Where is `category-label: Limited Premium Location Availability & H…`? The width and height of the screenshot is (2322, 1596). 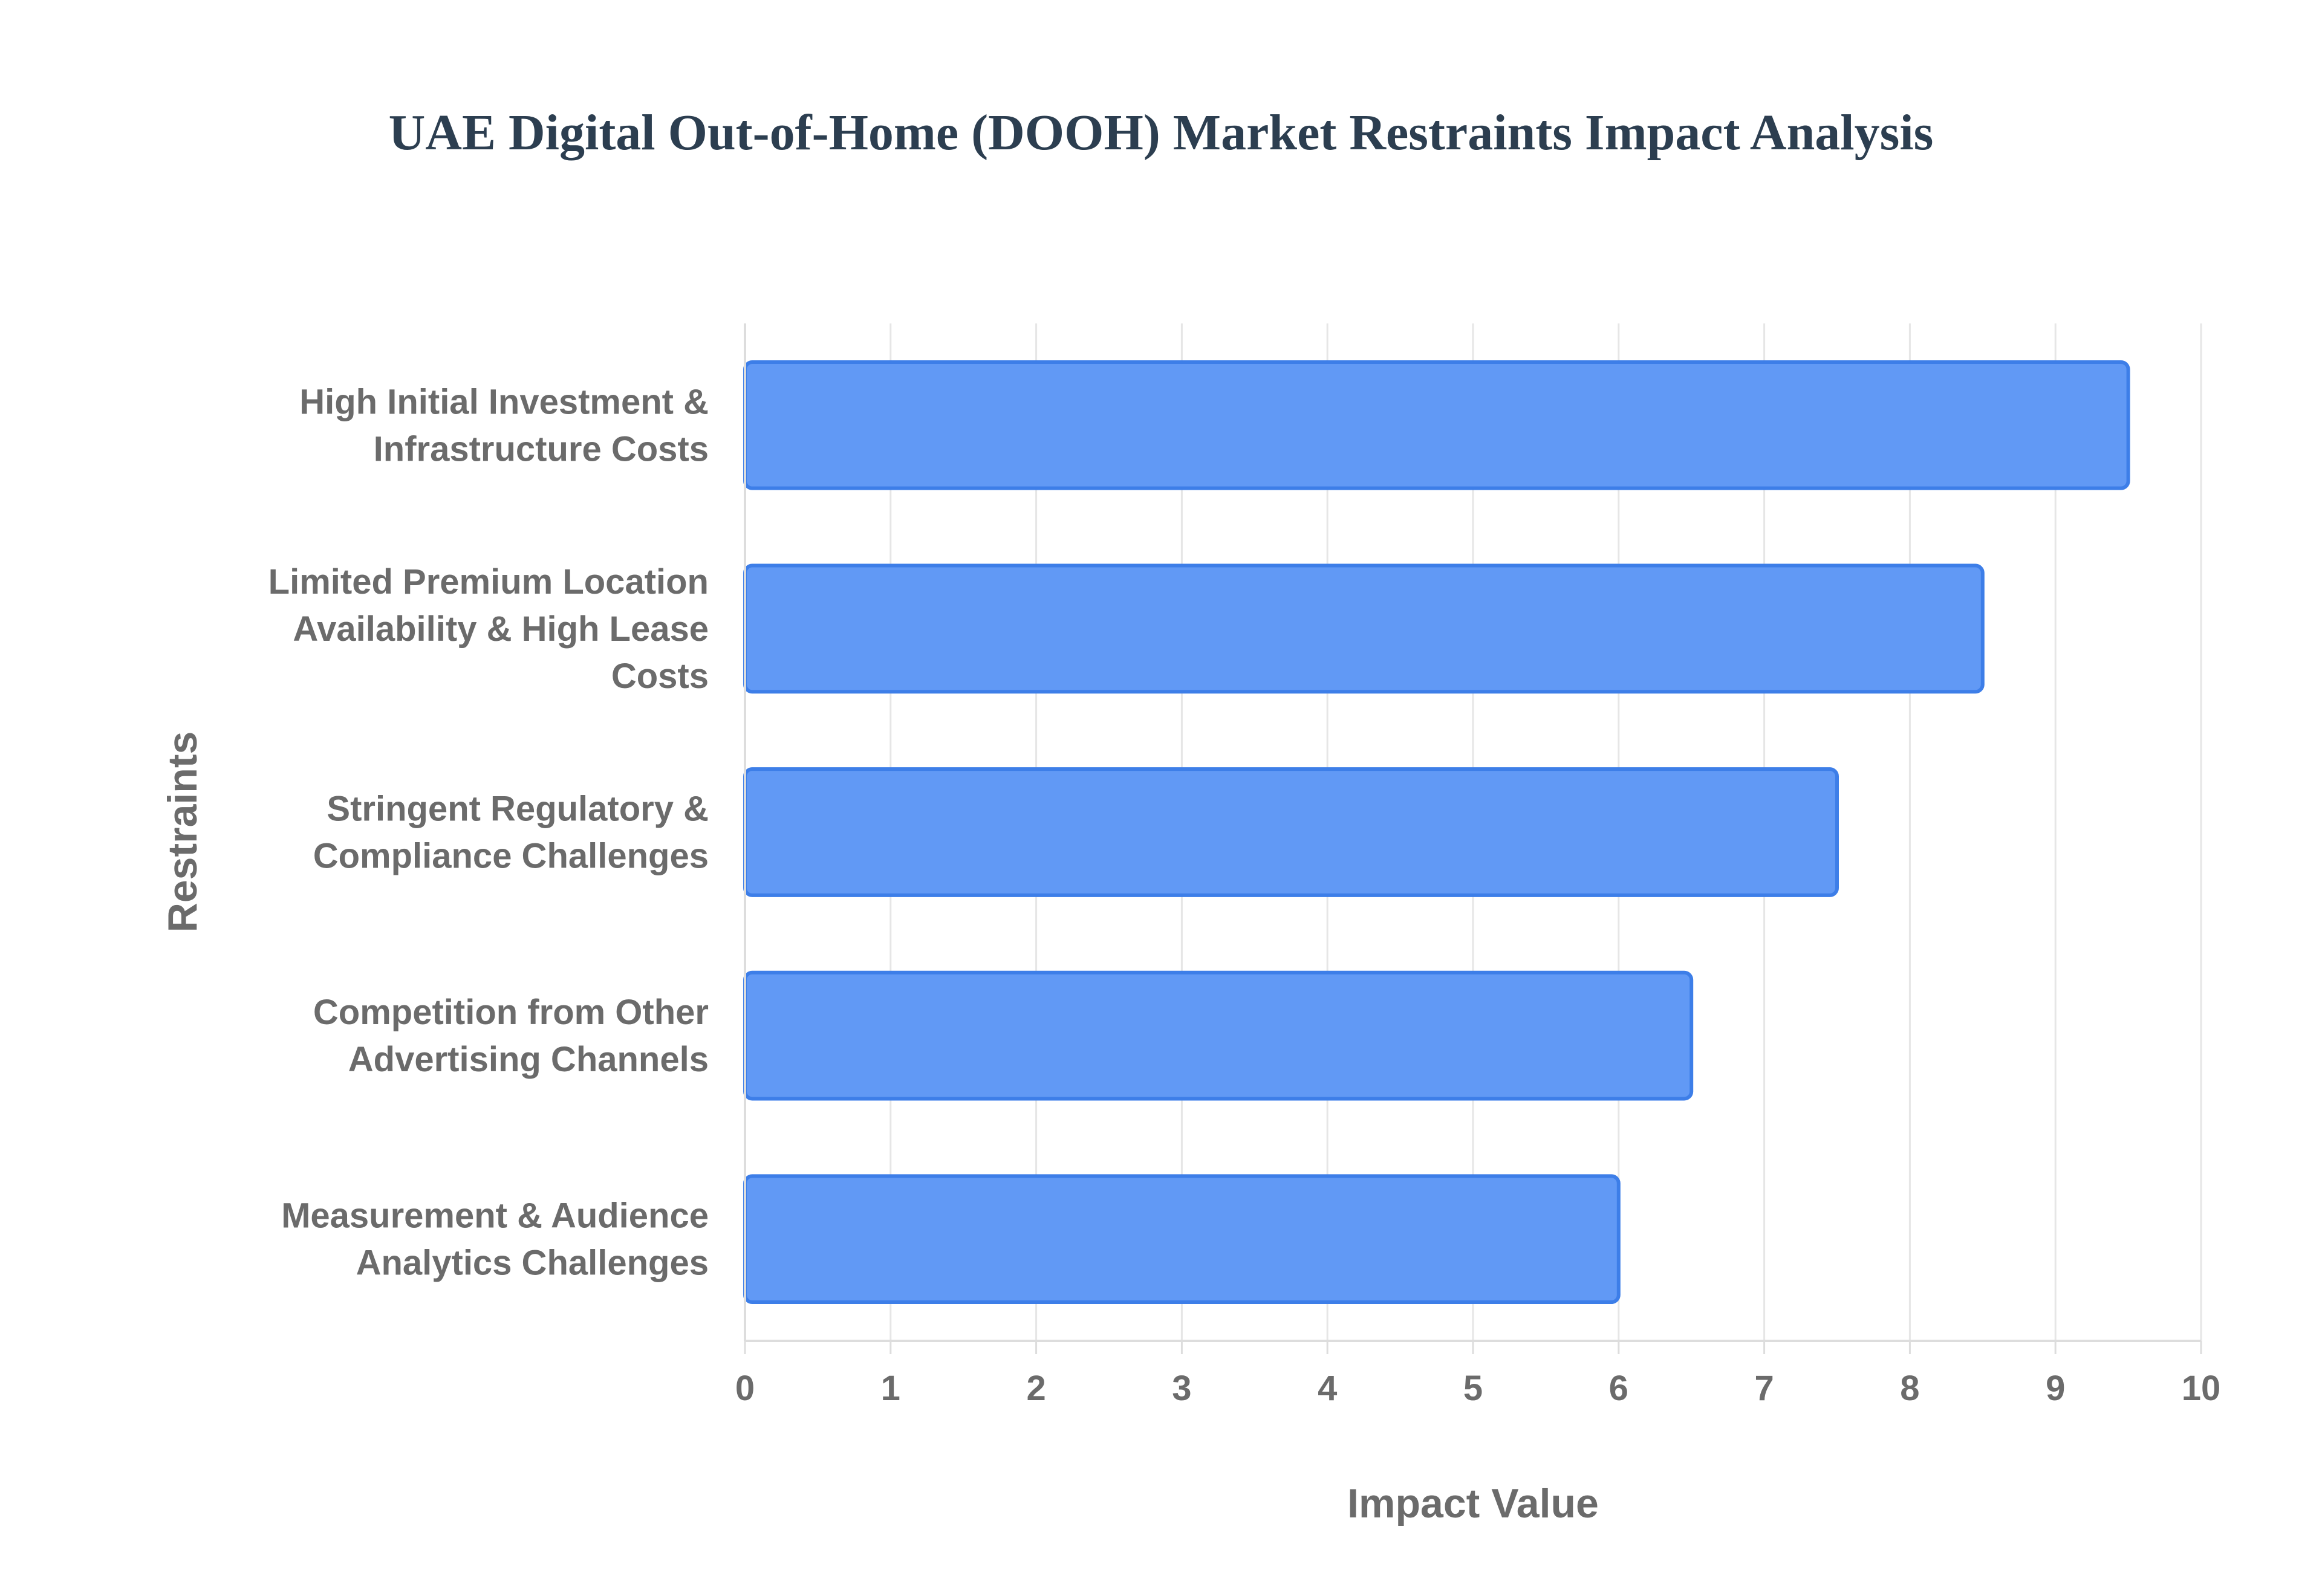 category-label: Limited Premium Location Availability & H… is located at coordinates (488, 629).